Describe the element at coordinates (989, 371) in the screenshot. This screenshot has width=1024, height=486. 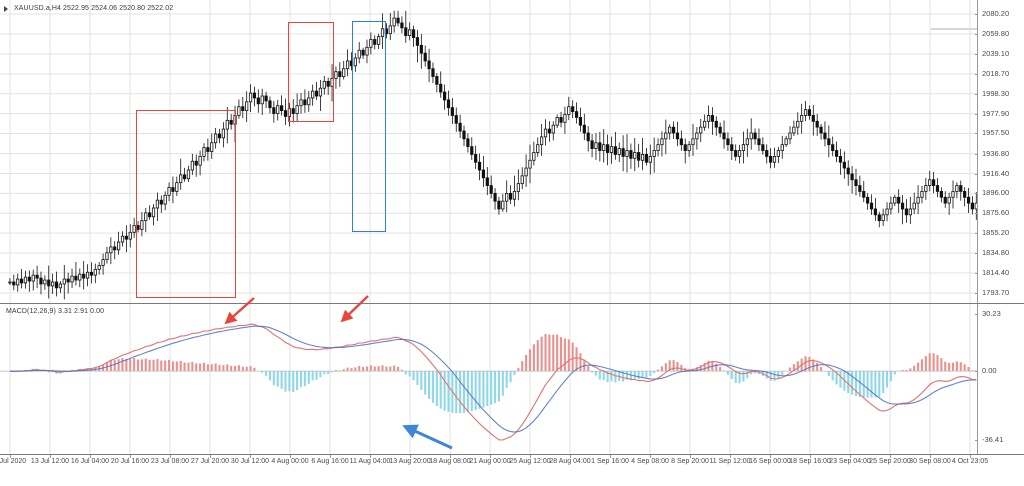
I see `macd-axis-label: 0.00` at that location.